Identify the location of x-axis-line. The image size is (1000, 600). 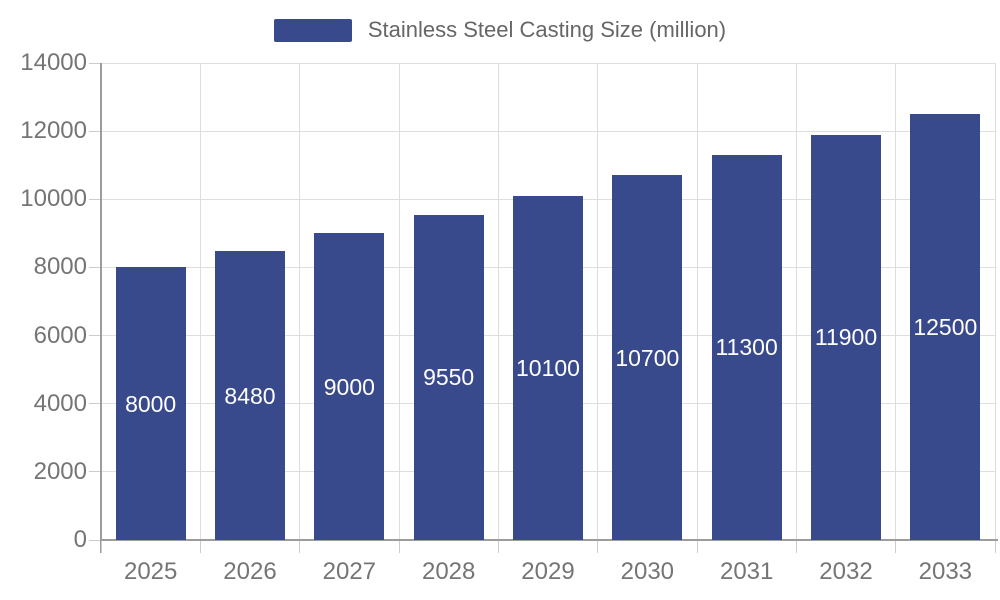
(549, 540).